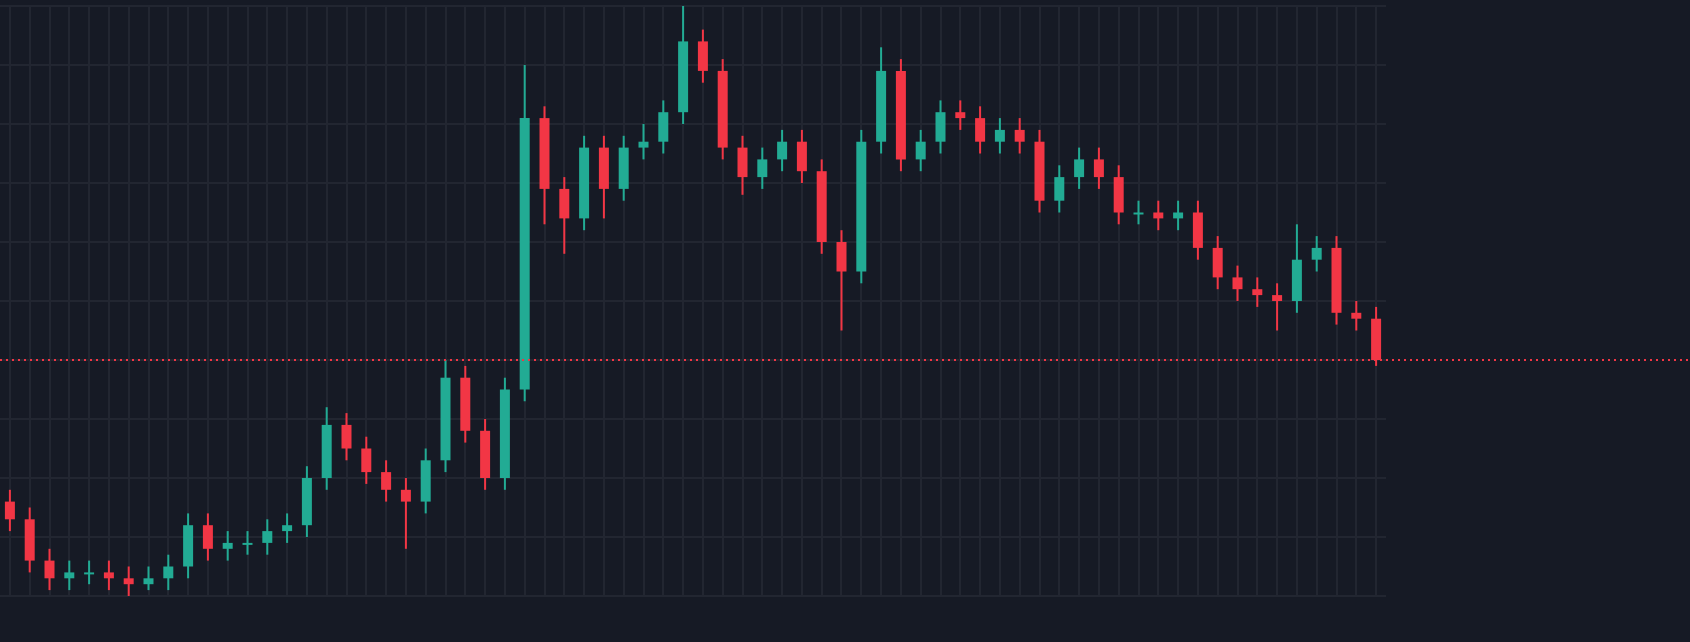  Describe the element at coordinates (247, 543) in the screenshot. I see `candlestick` at that location.